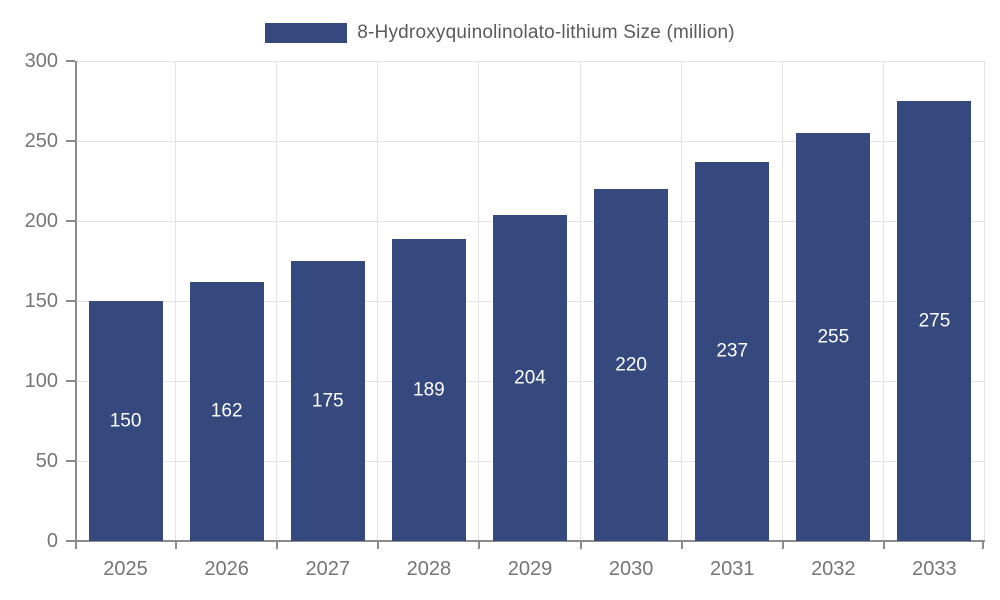 The image size is (1000, 600). I want to click on y-axis-line, so click(76, 301).